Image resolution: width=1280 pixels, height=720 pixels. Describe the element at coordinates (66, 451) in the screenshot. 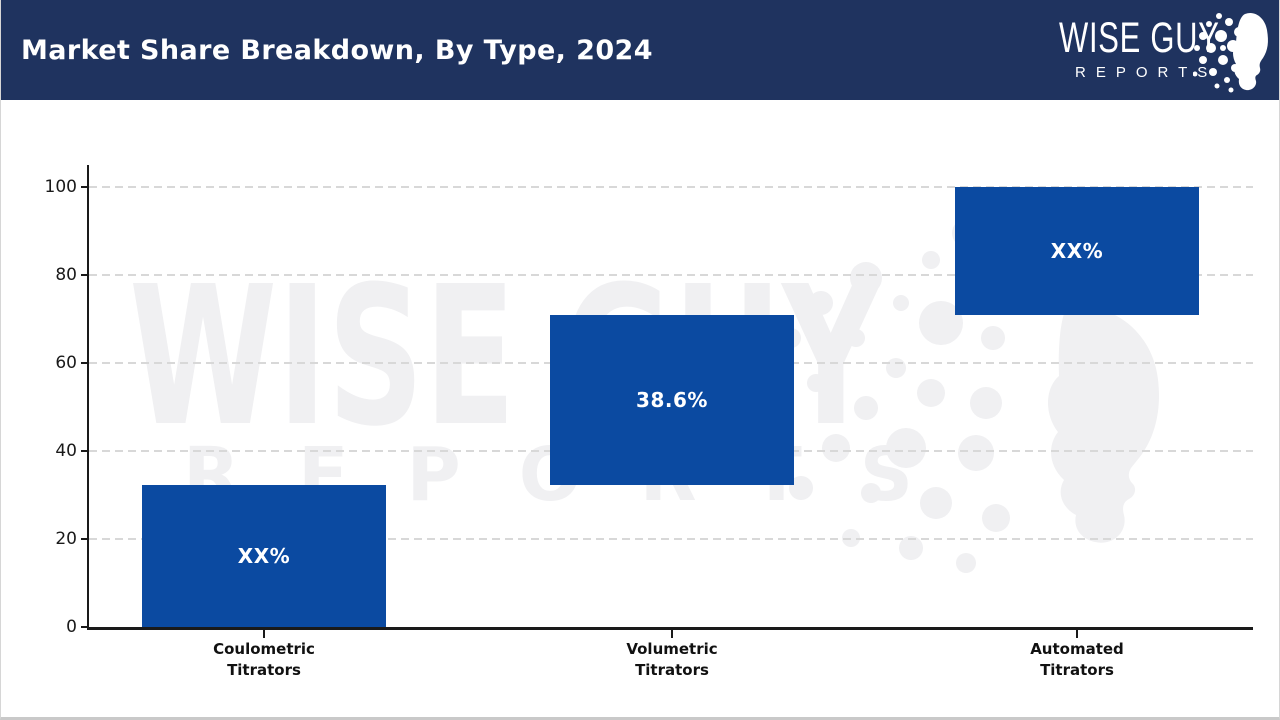

I see `y-tick-label: 40` at that location.